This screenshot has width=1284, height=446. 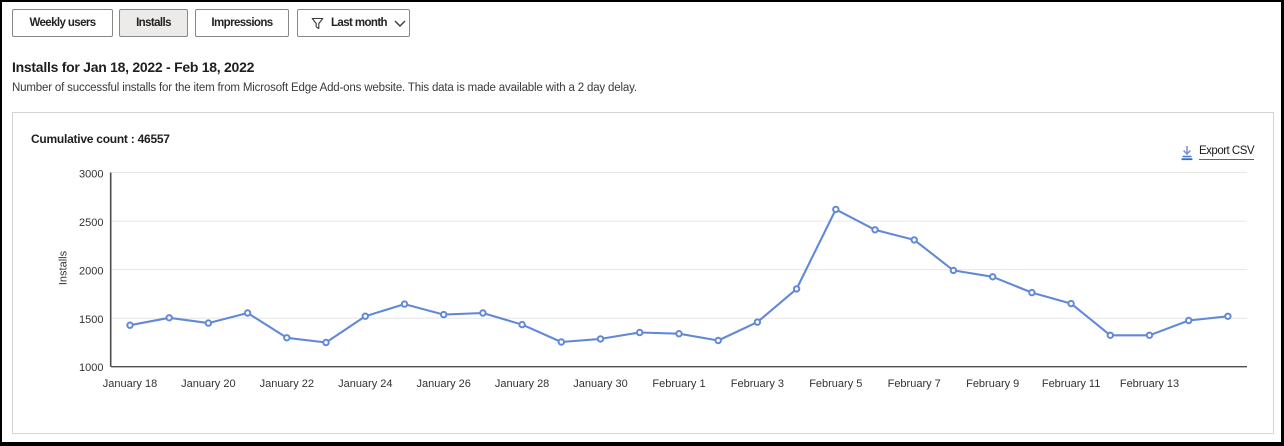 I want to click on svg-text: February 3, so click(x=757, y=384).